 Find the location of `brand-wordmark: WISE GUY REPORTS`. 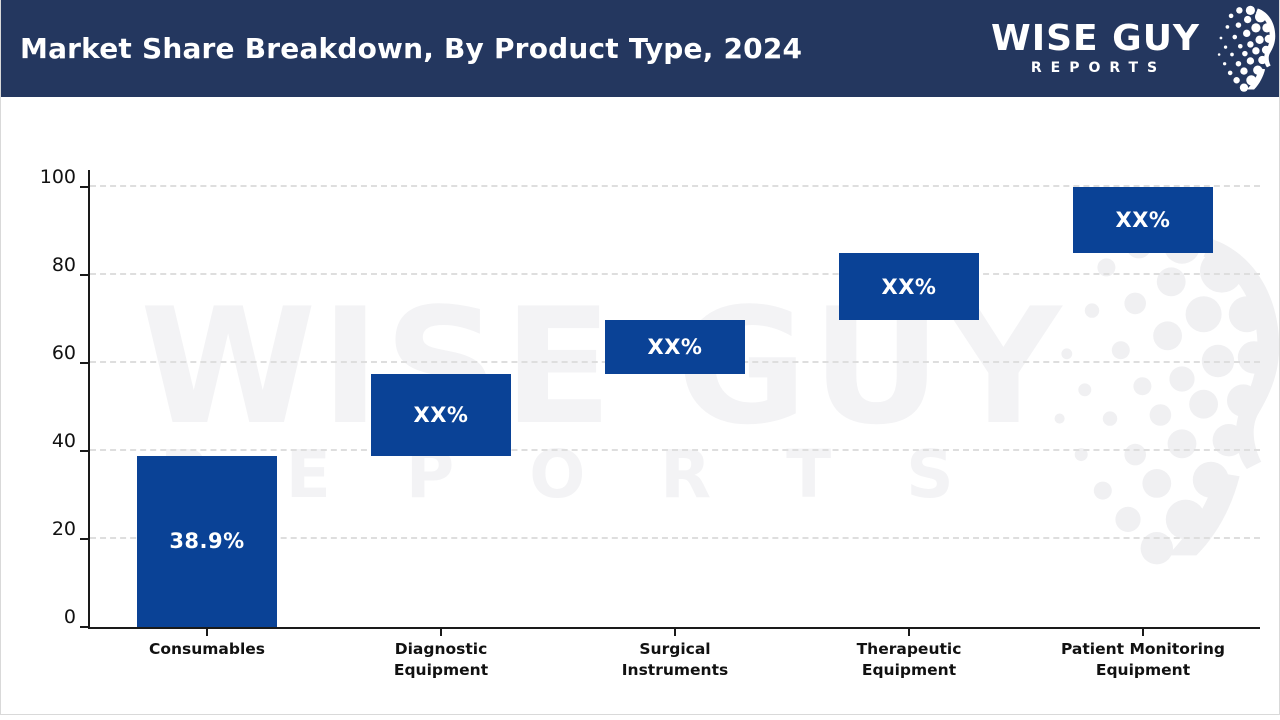

brand-wordmark: WISE GUY REPORTS is located at coordinates (1095, 47).